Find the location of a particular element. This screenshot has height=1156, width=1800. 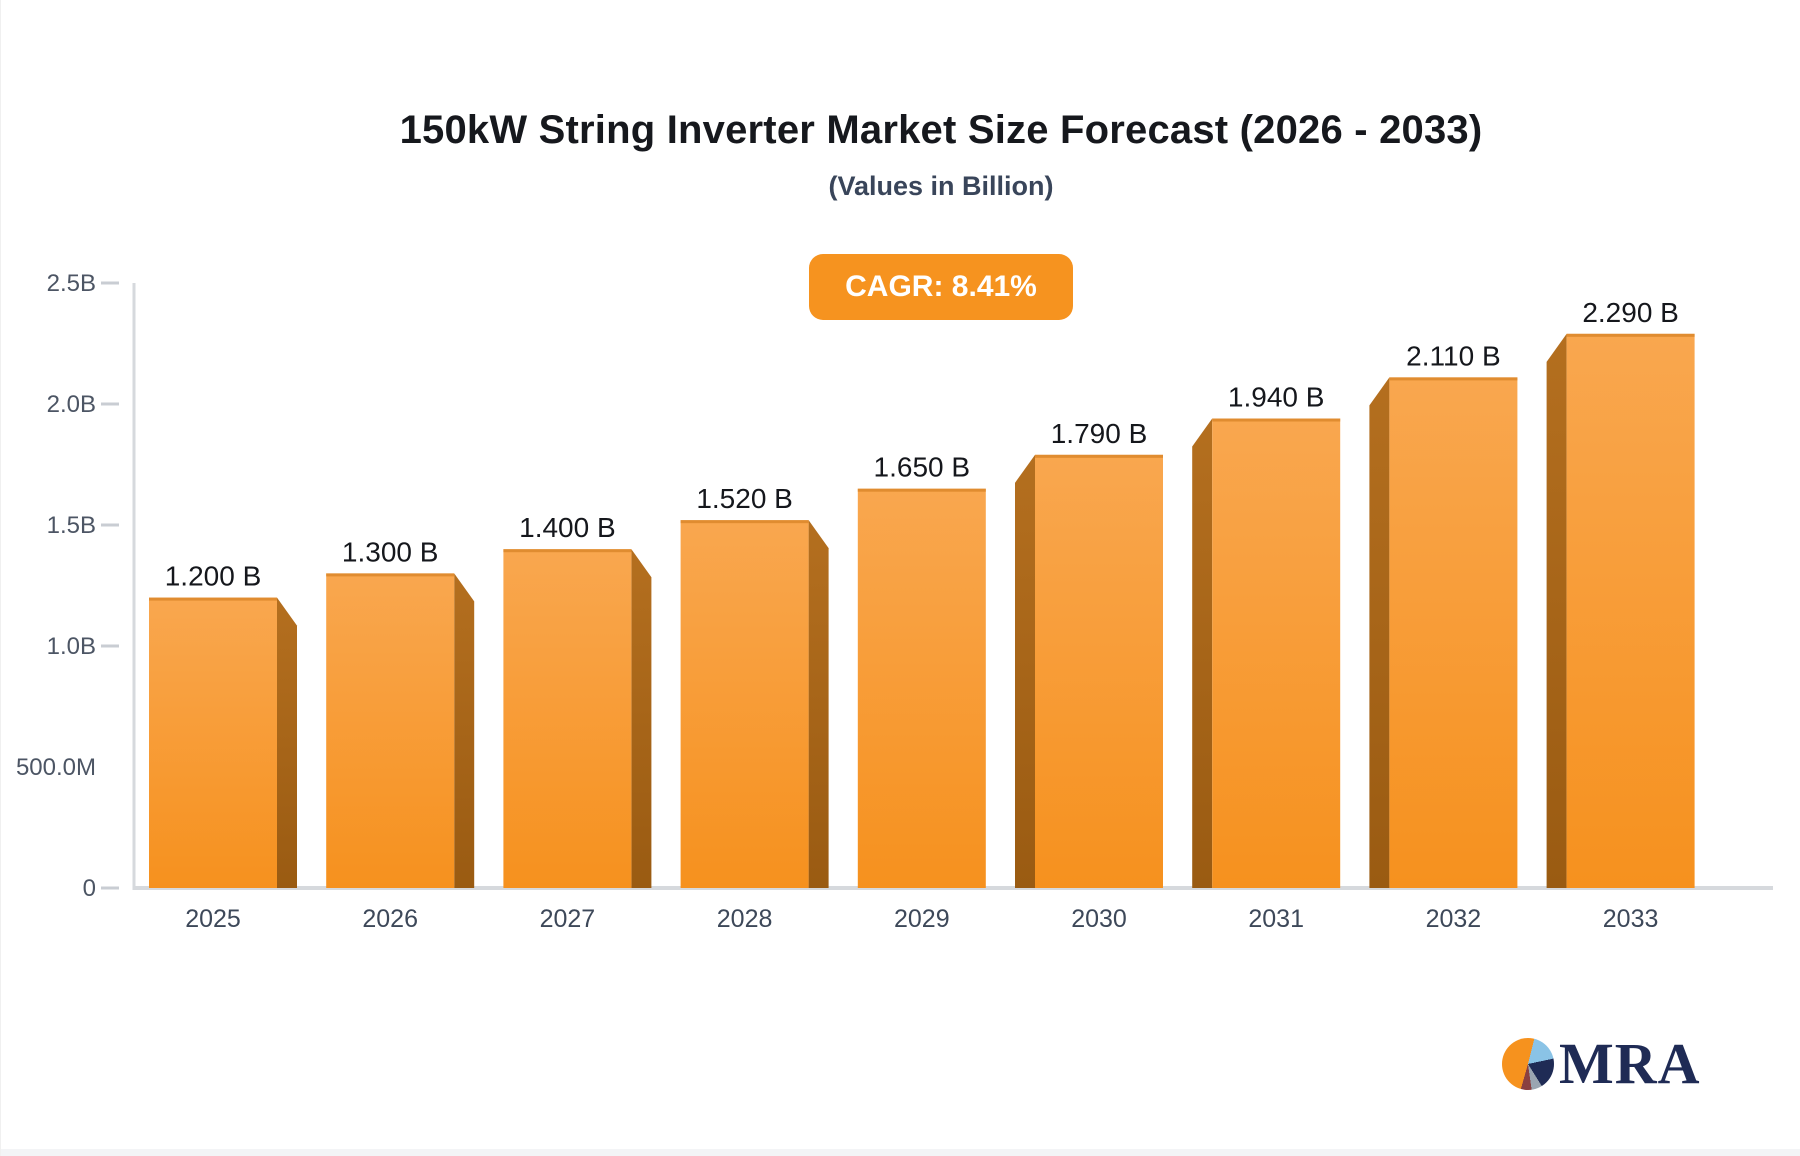

bar-top-edge-2025 is located at coordinates (213, 599).